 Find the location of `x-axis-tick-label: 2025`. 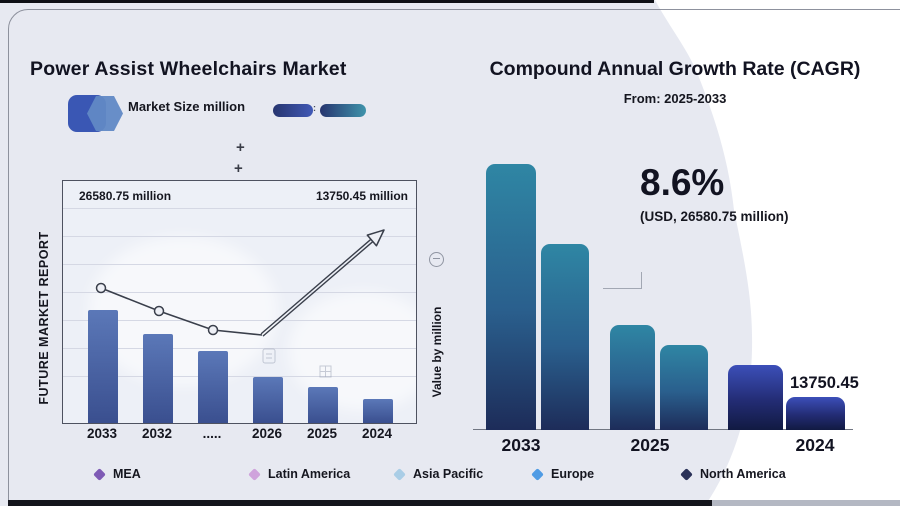

x-axis-tick-label: 2025 is located at coordinates (322, 433).